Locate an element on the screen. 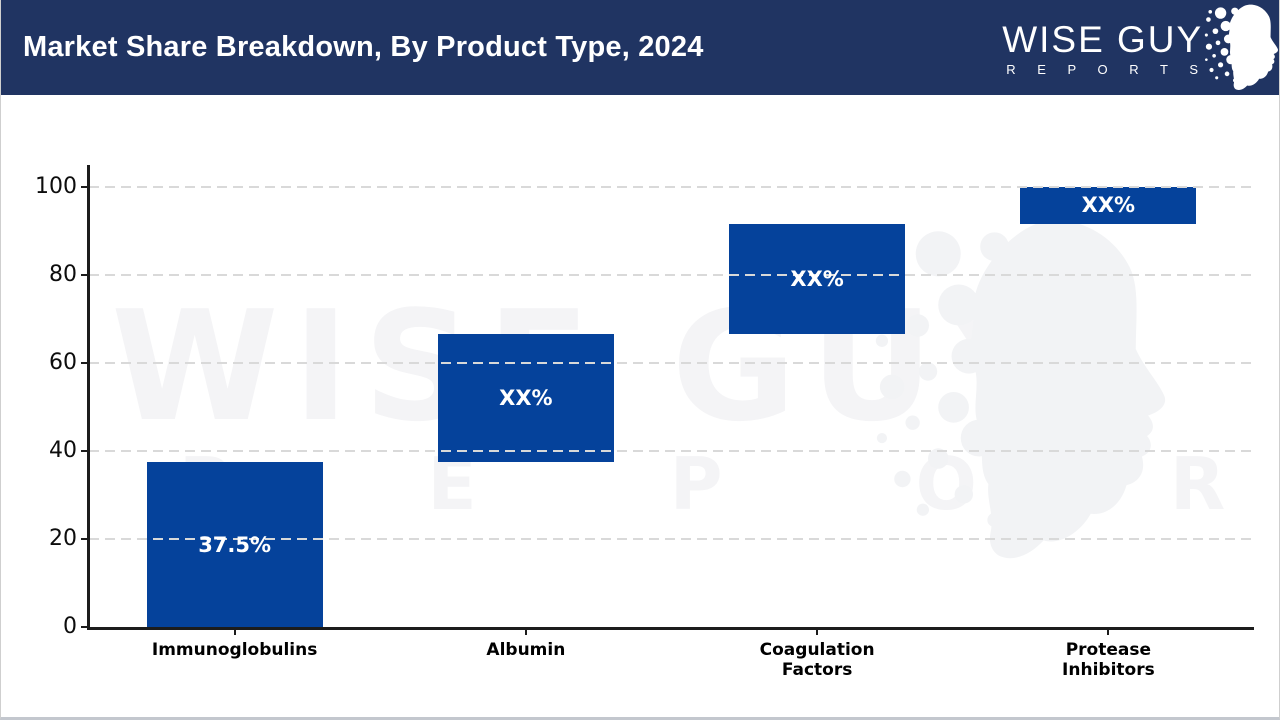  y-axis-line is located at coordinates (88, 397).